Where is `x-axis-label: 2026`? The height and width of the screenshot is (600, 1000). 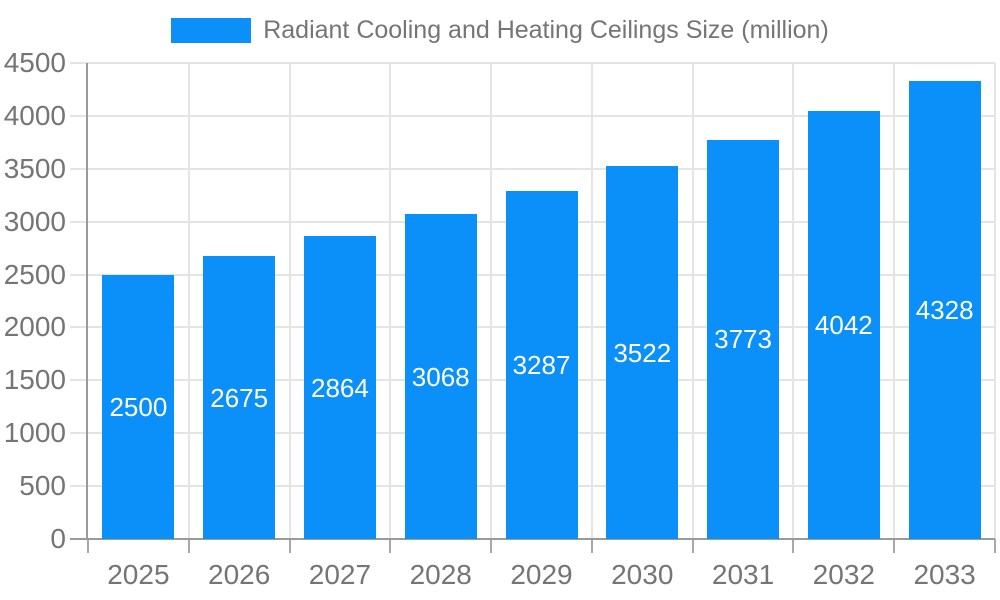
x-axis-label: 2026 is located at coordinates (239, 574).